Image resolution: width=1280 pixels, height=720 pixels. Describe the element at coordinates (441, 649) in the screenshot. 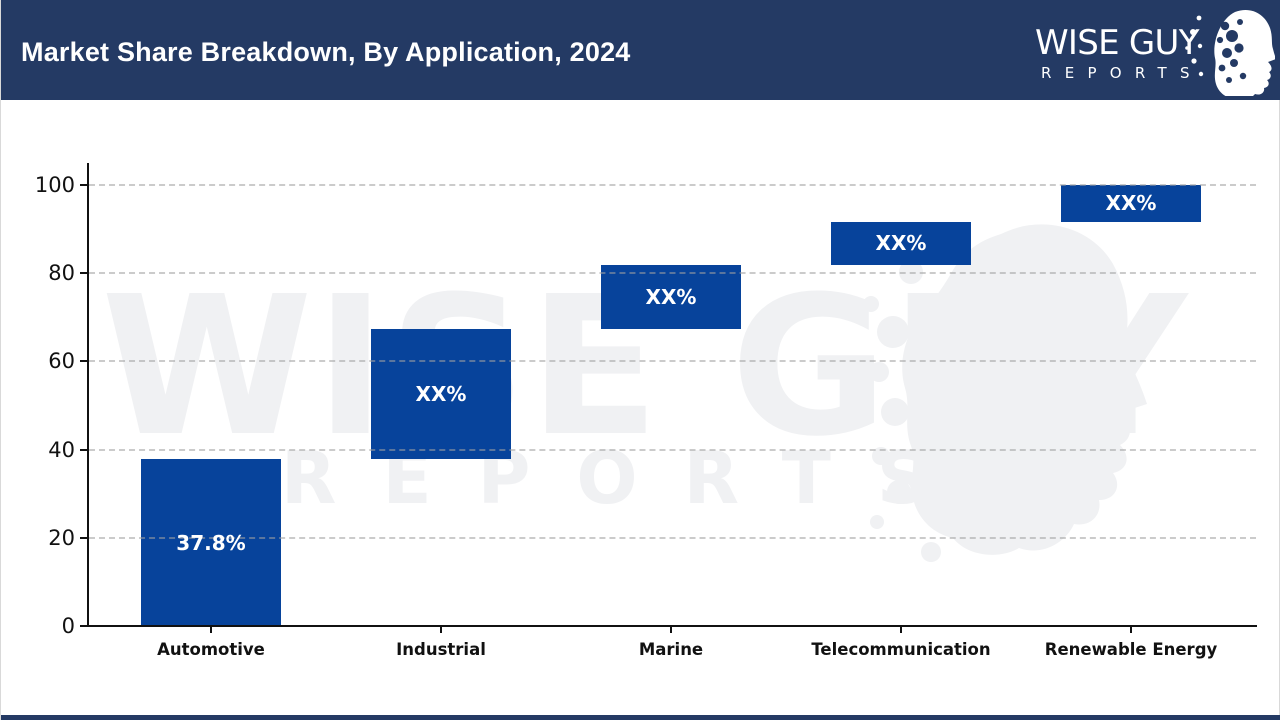

I see `category-label: Industrial` at that location.